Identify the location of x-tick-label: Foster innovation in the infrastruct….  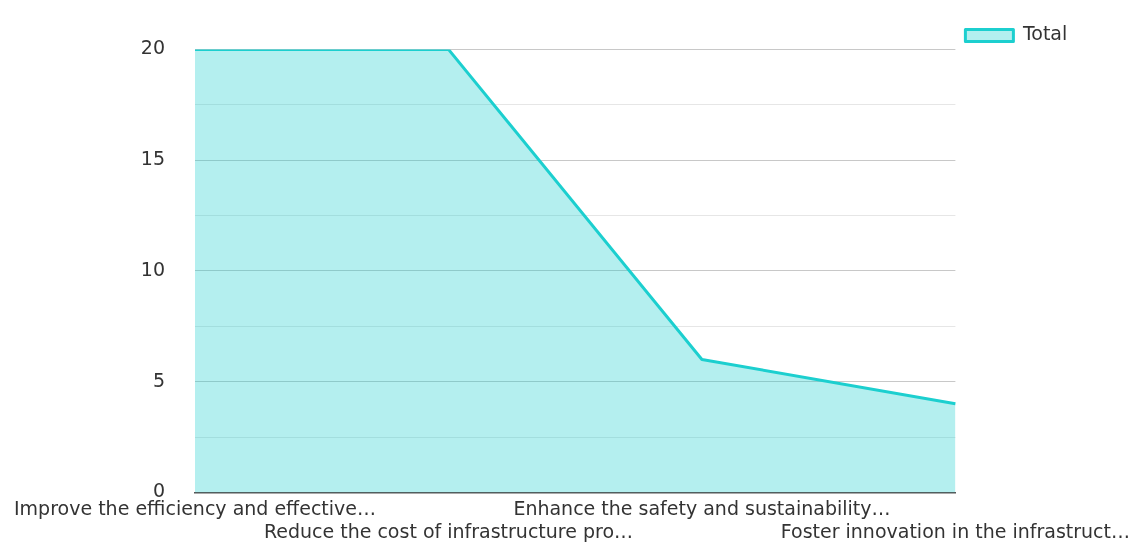
(955, 530).